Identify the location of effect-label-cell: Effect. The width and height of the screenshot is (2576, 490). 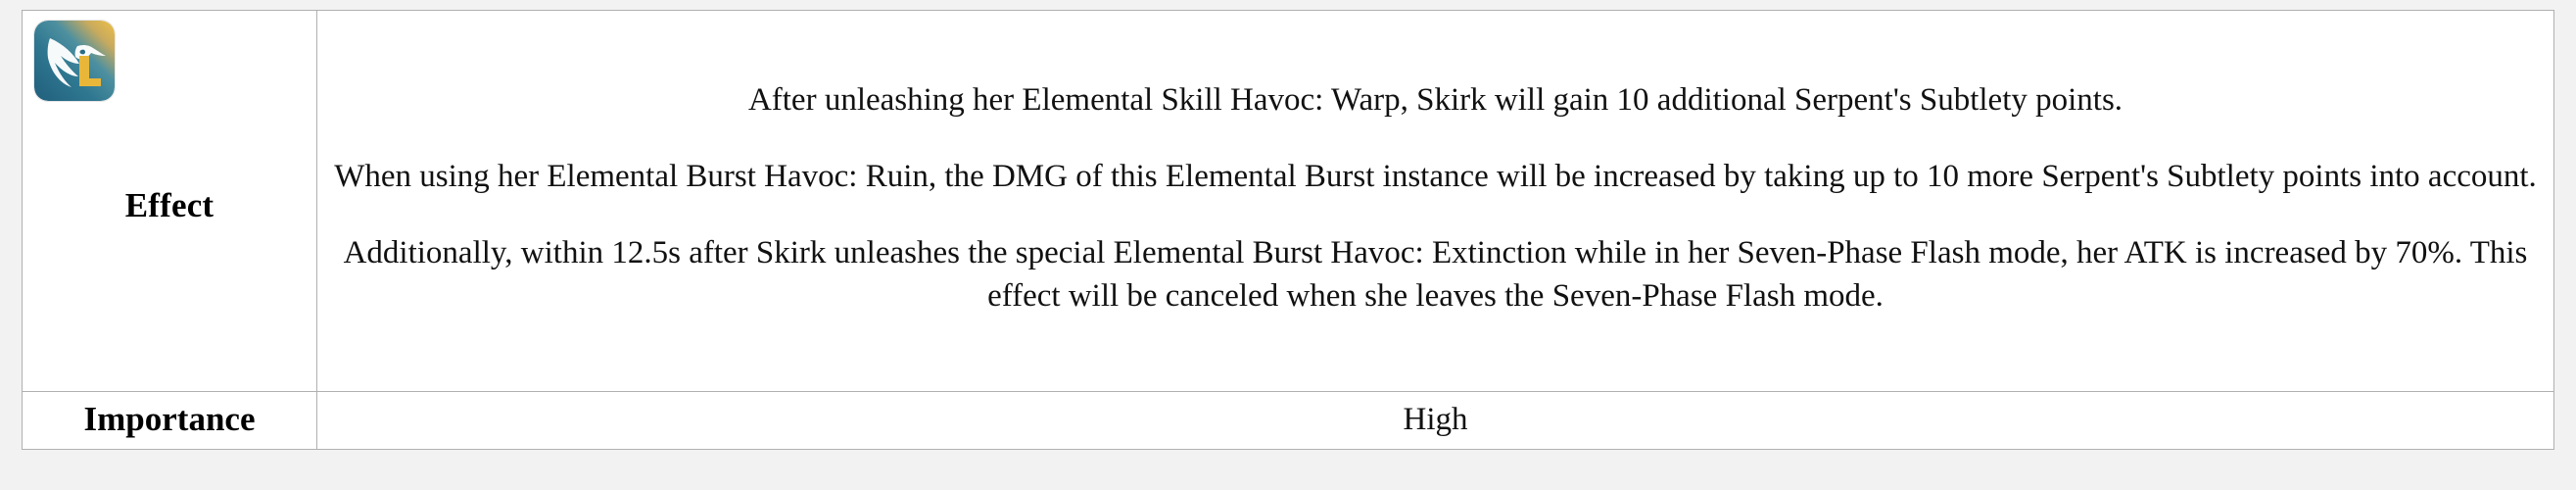
(169, 201).